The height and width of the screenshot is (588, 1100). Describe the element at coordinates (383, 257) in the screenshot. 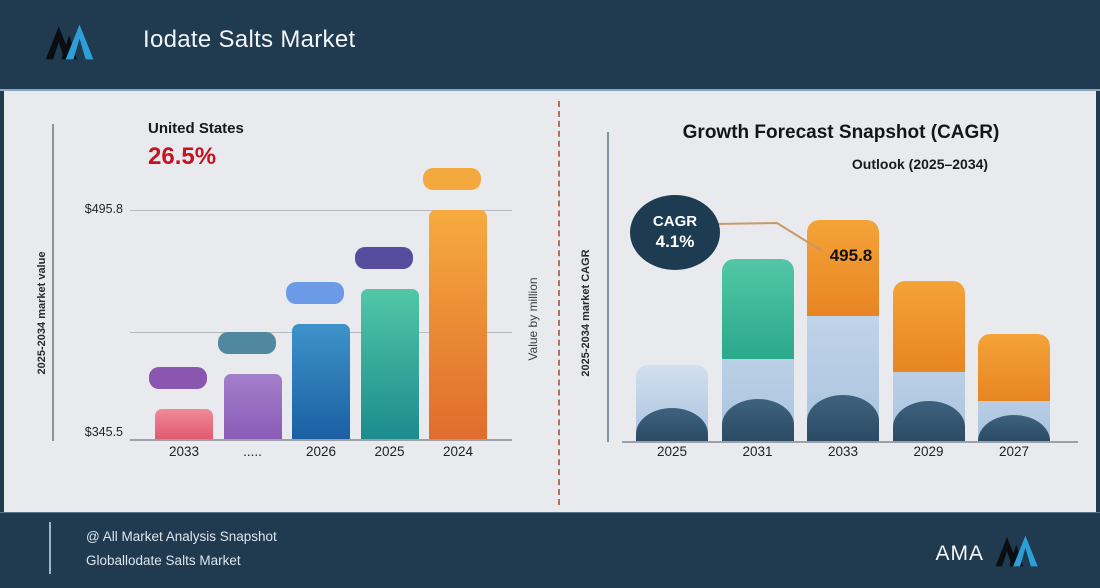

I see `bar-cap-2025` at that location.